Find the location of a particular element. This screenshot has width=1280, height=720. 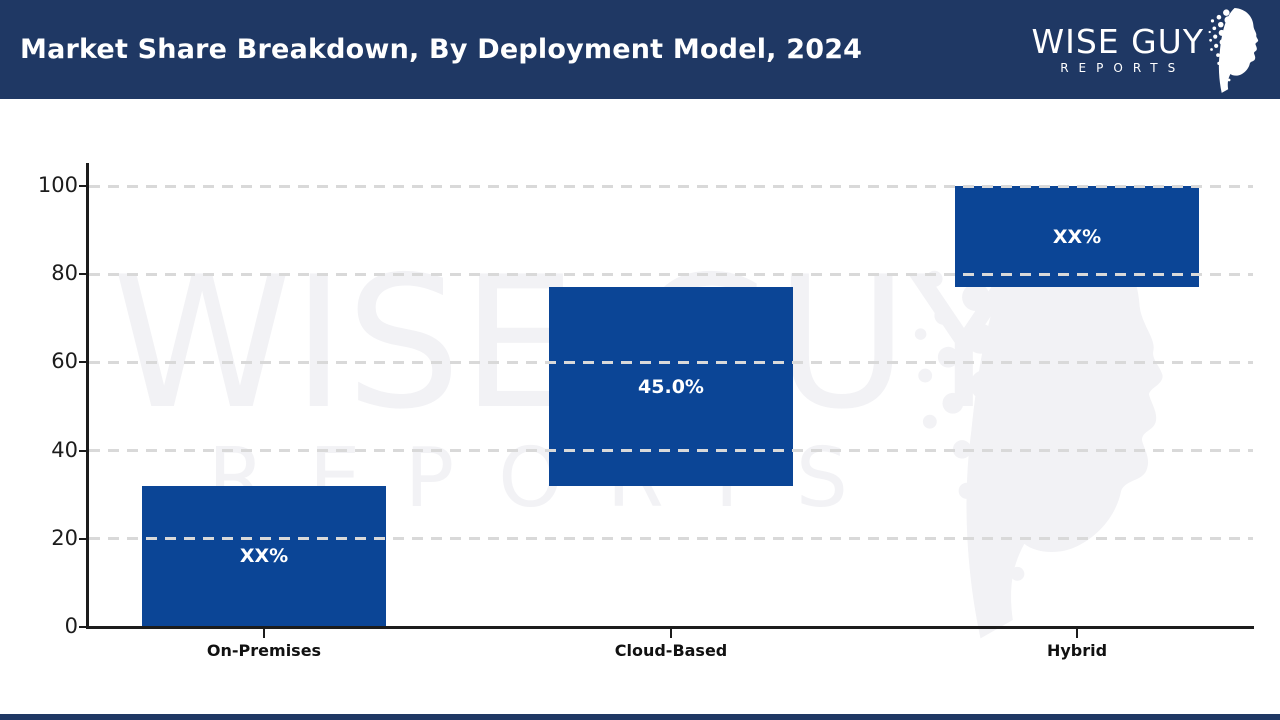

logo-sub-text: REPORTS is located at coordinates (1123, 68).